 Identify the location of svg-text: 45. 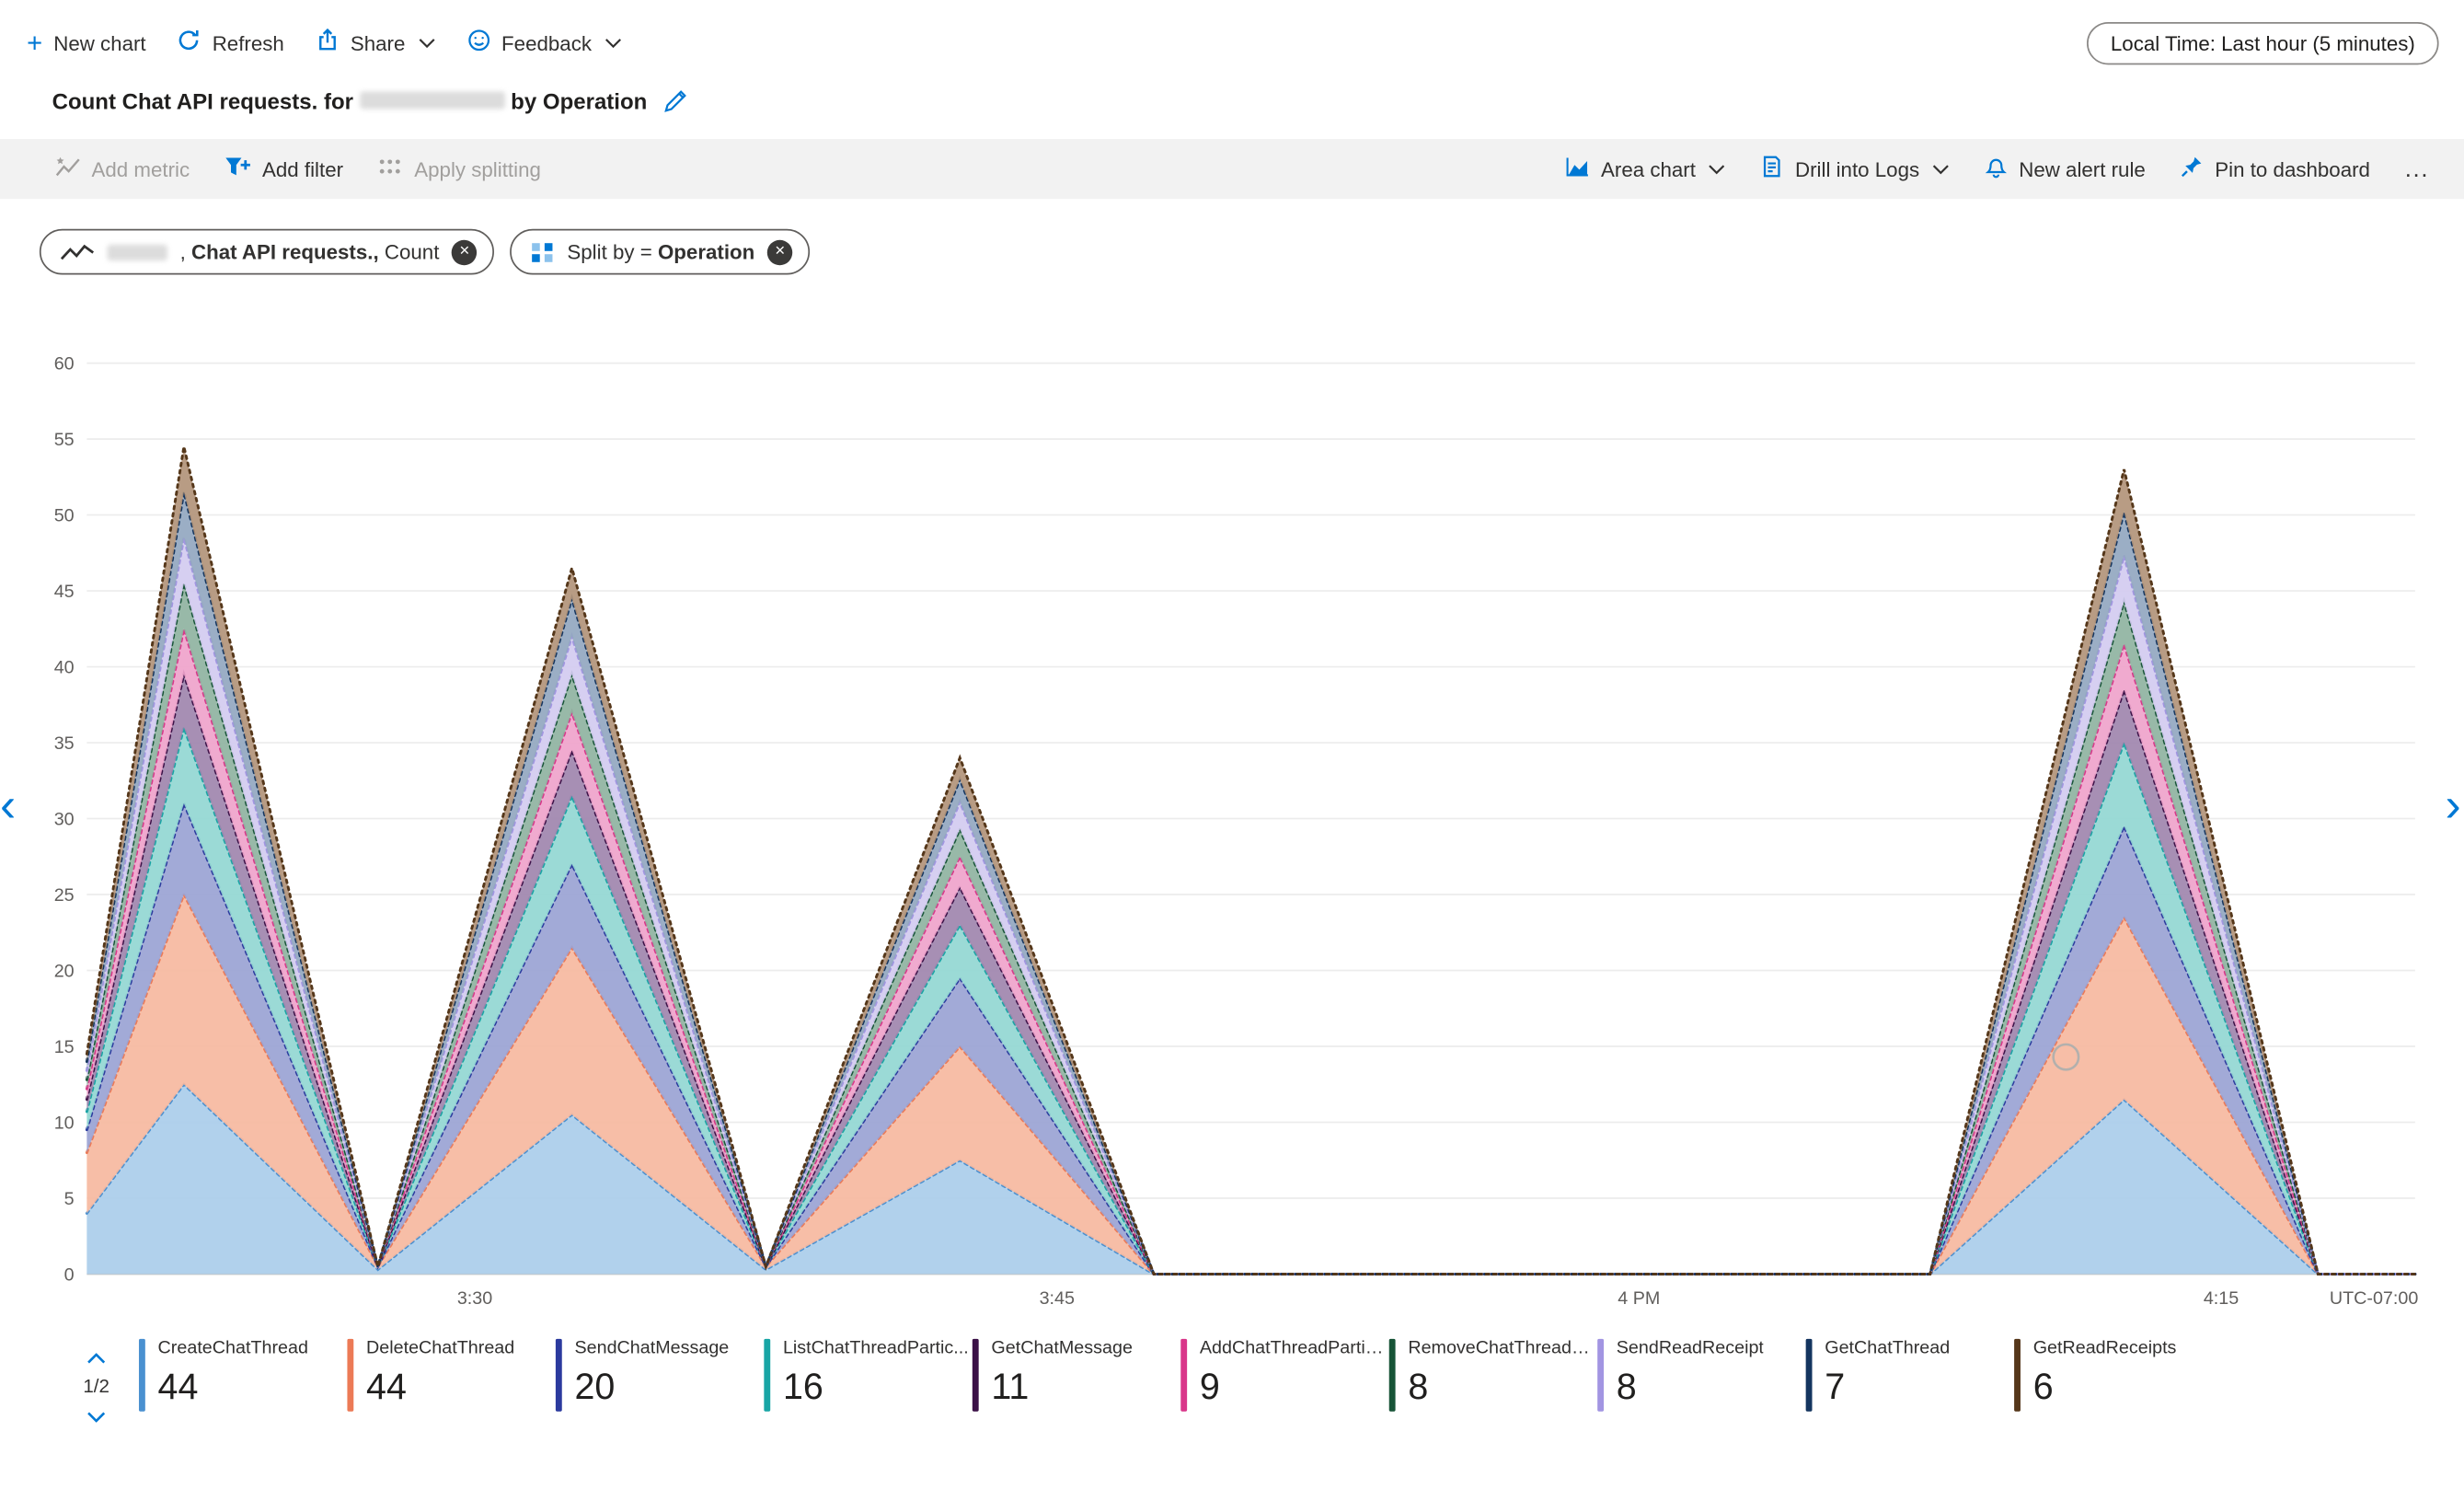
(64, 592).